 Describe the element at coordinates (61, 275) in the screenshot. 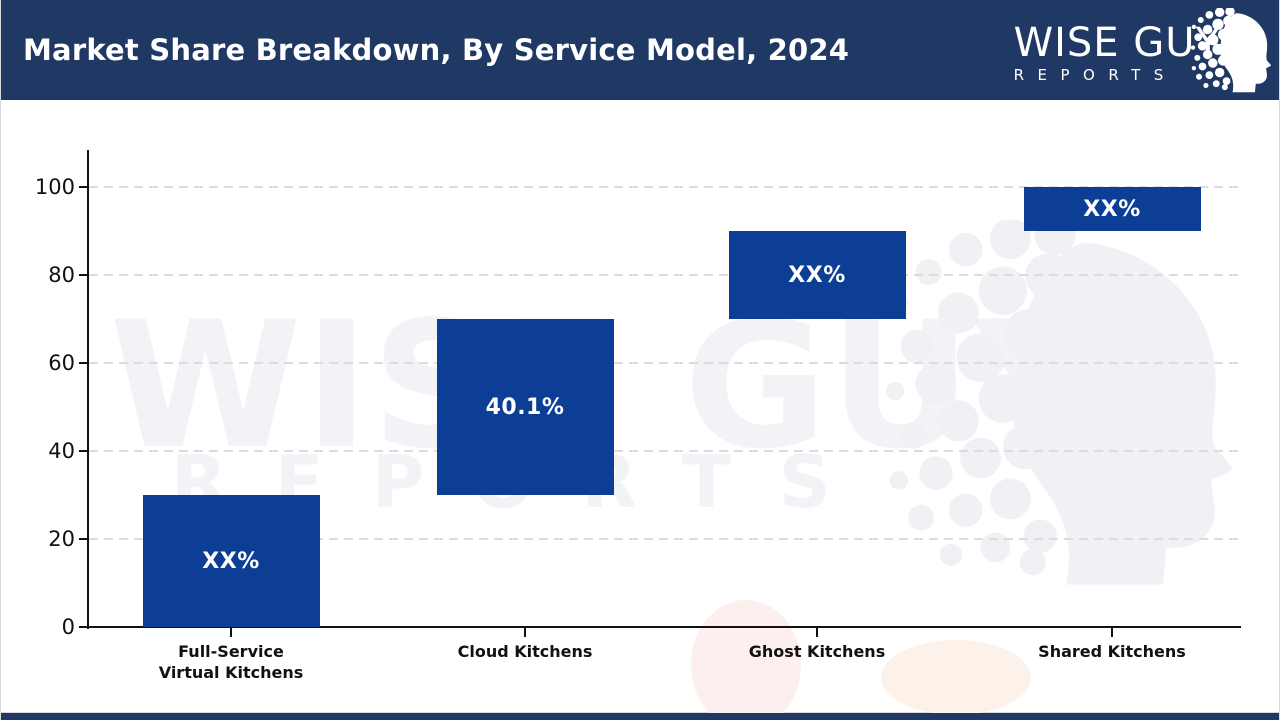

I see `y-tick-label-80: 80` at that location.